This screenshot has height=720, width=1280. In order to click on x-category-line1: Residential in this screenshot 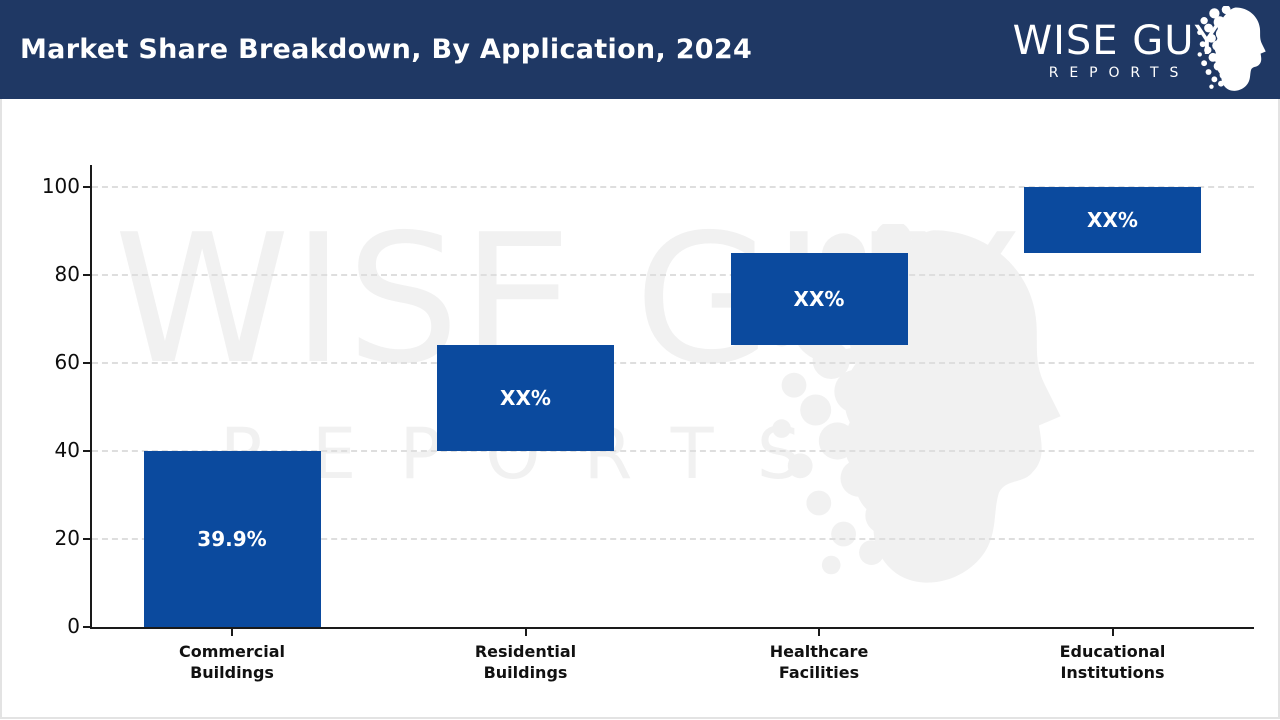, I will do `click(525, 651)`.